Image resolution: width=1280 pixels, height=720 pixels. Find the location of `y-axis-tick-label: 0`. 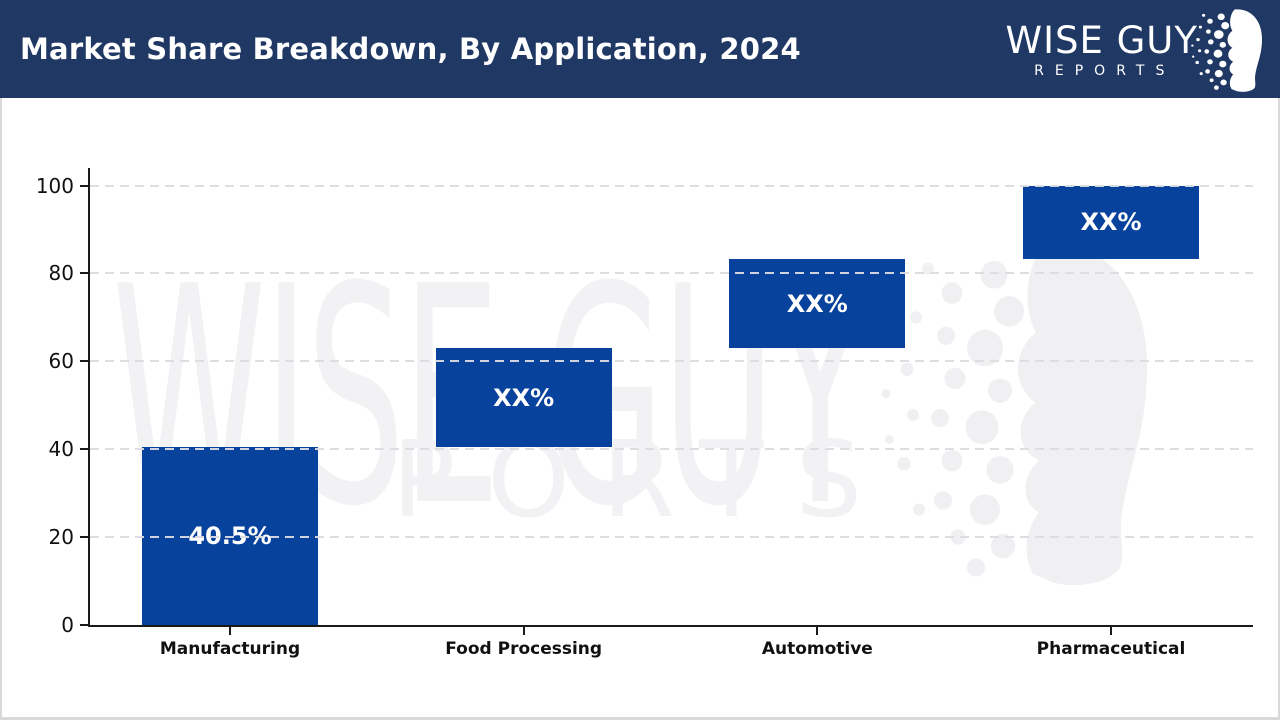

y-axis-tick-label: 0 is located at coordinates (67, 625).